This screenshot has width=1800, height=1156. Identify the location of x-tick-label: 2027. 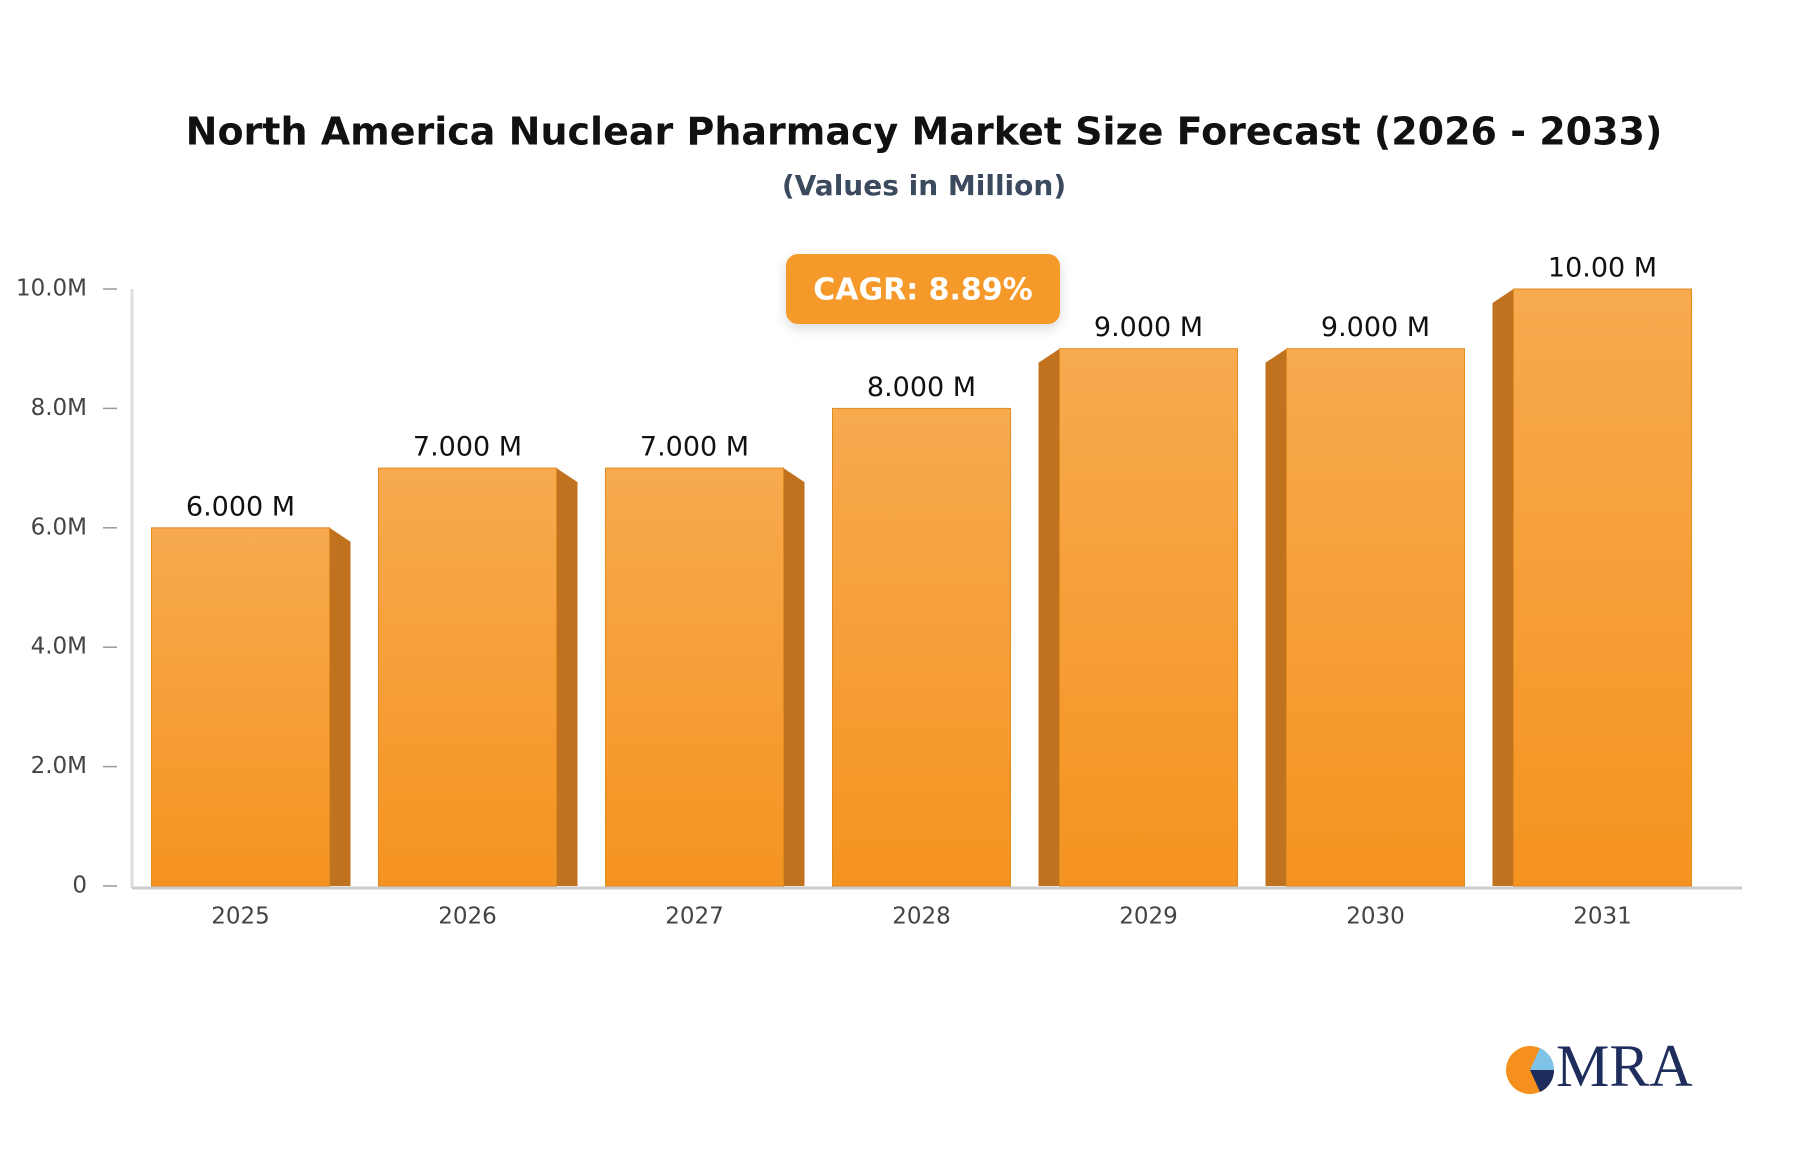
(694, 917).